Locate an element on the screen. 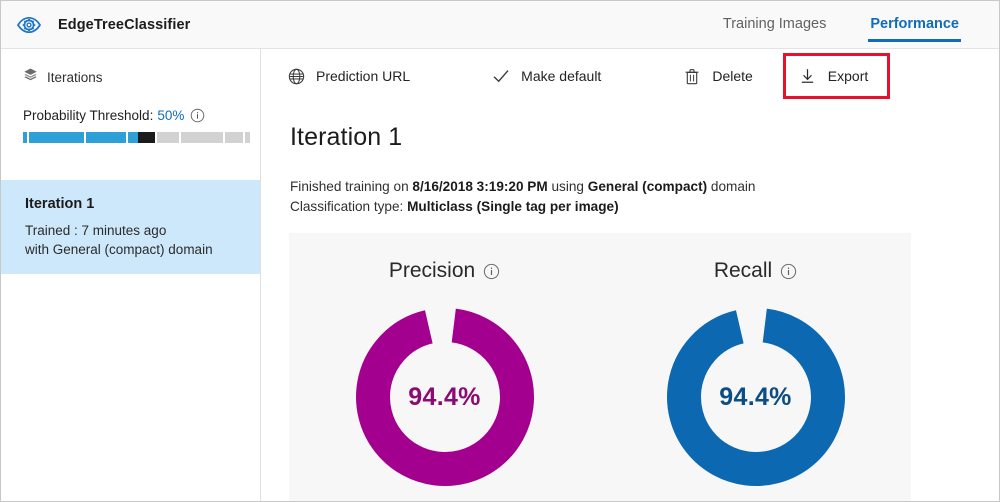 Image resolution: width=1000 pixels, height=502 pixels. precision-donut-svg is located at coordinates (444, 397).